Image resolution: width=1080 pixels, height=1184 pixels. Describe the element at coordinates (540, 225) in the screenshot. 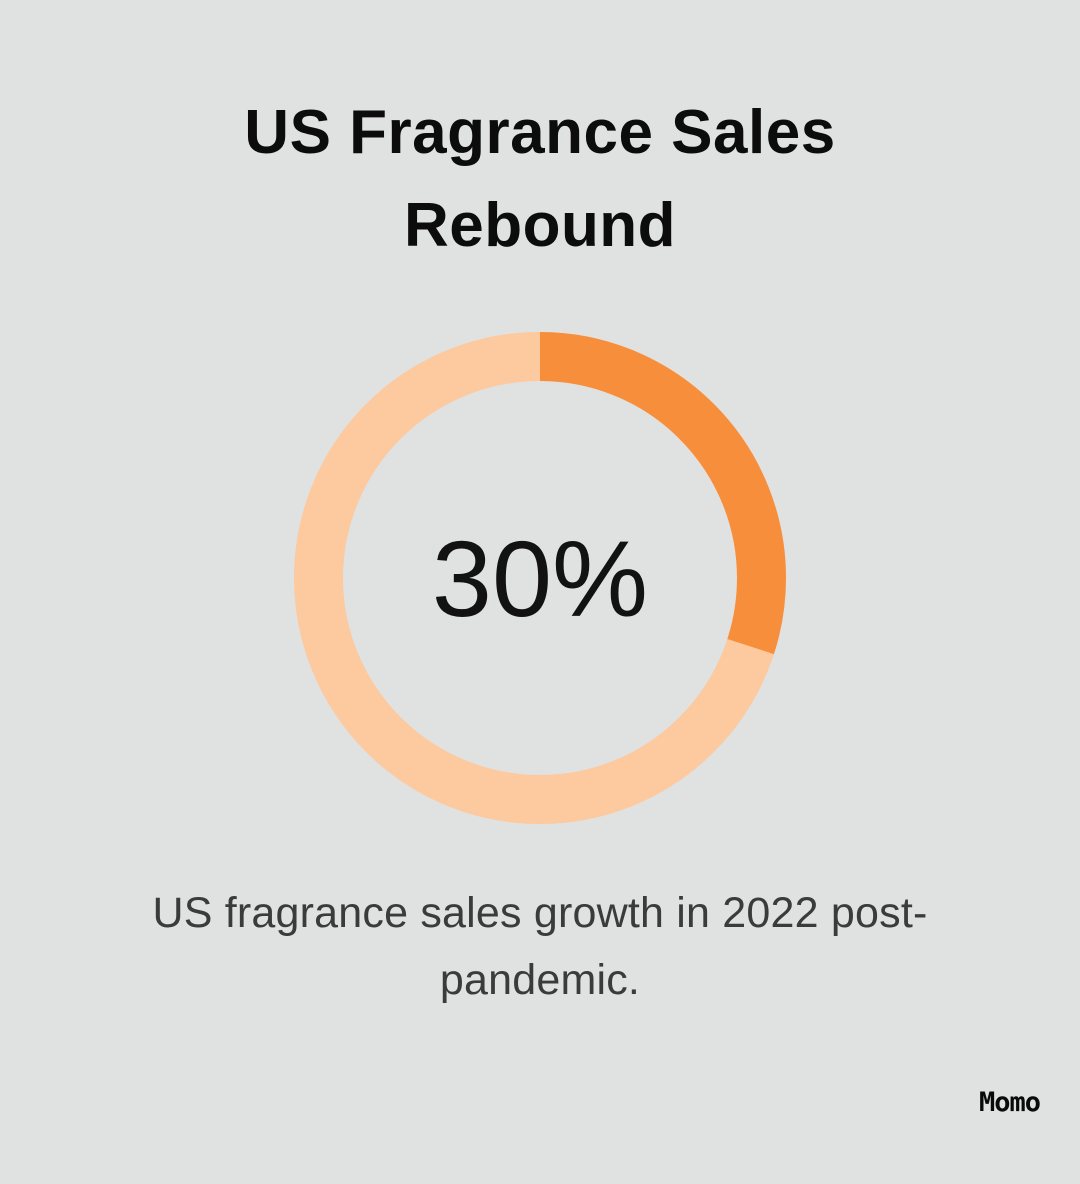

I see `page-title-line-2: Rebound` at that location.